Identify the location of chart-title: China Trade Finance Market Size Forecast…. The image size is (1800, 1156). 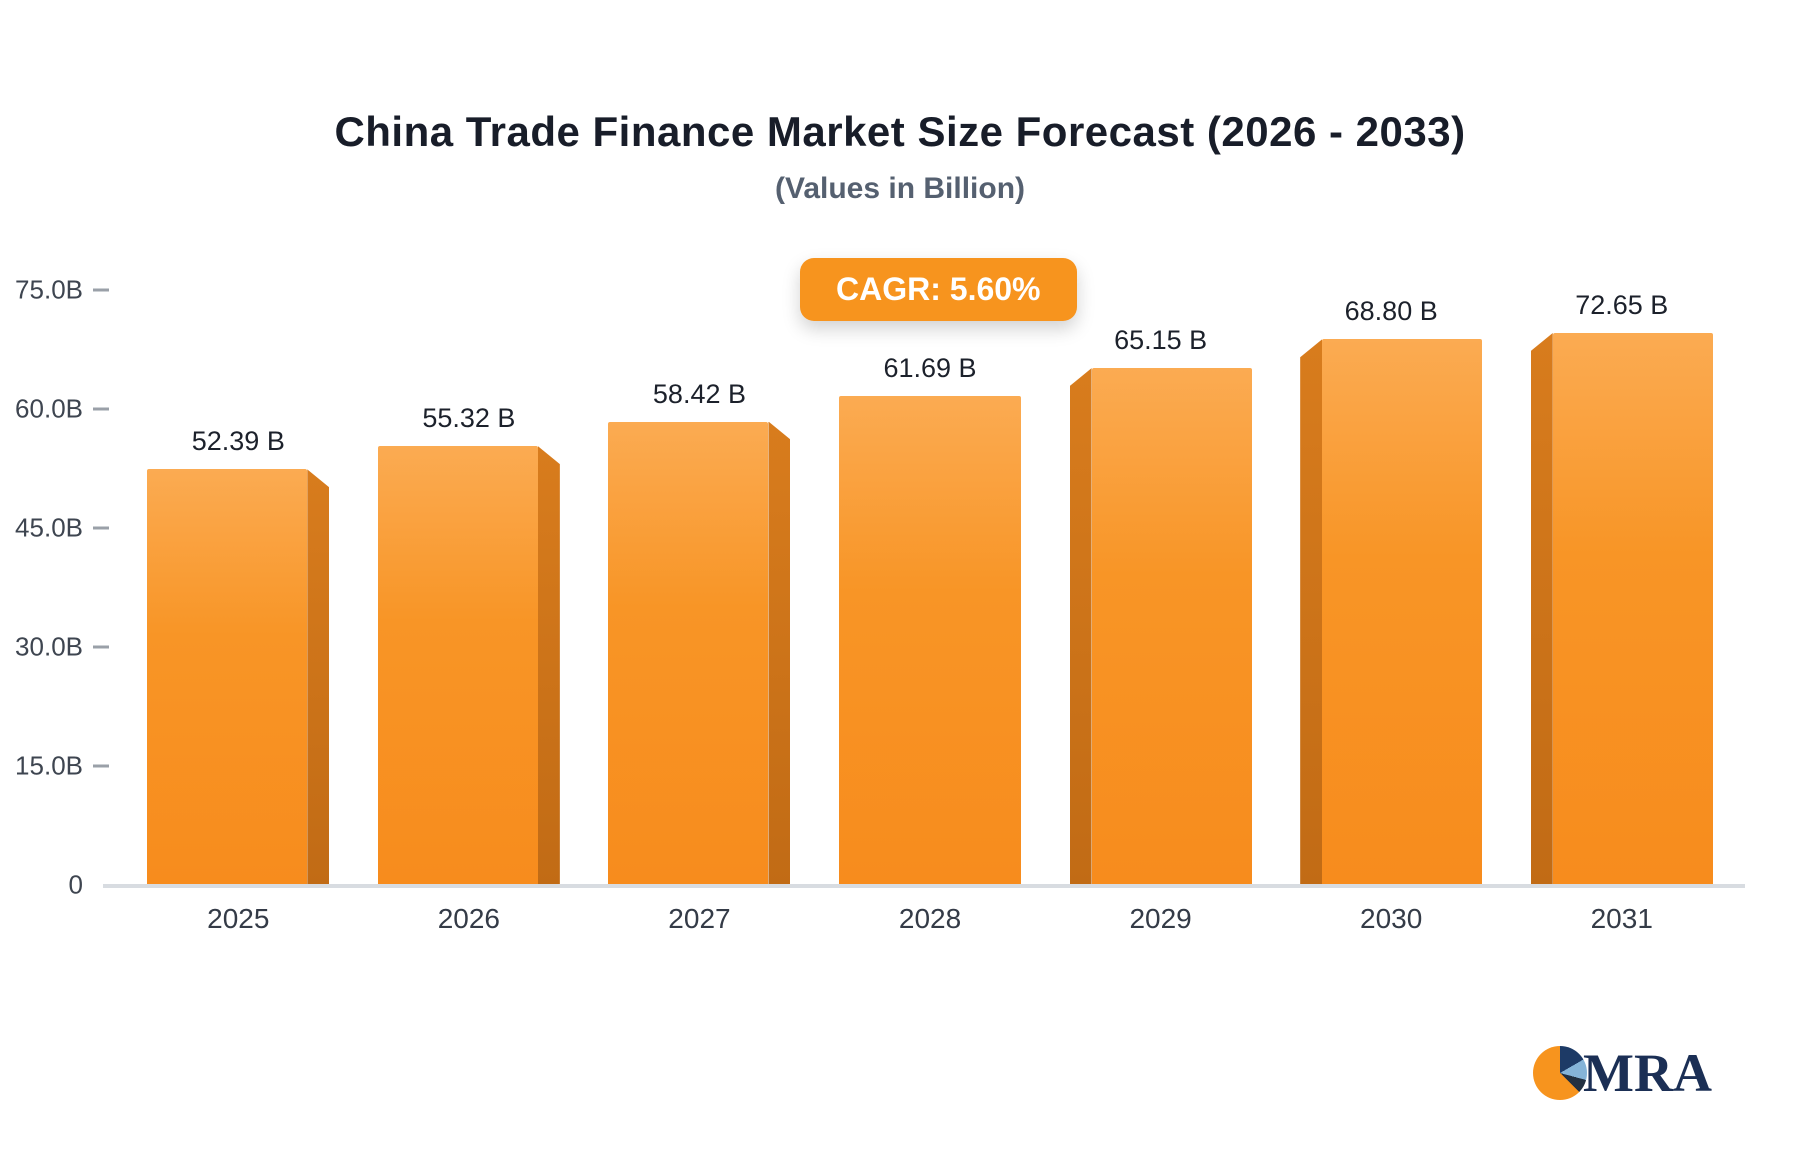
(900, 131).